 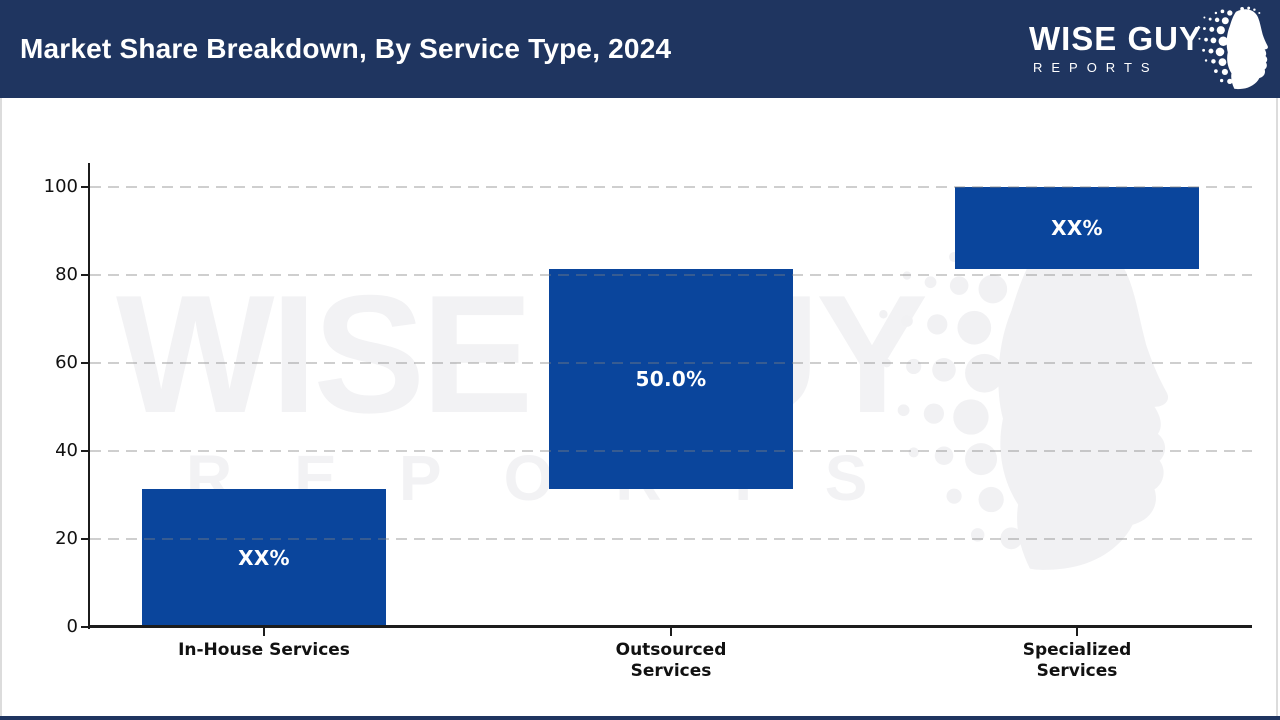 I want to click on dot-face-profile-icon, so click(x=1229, y=48).